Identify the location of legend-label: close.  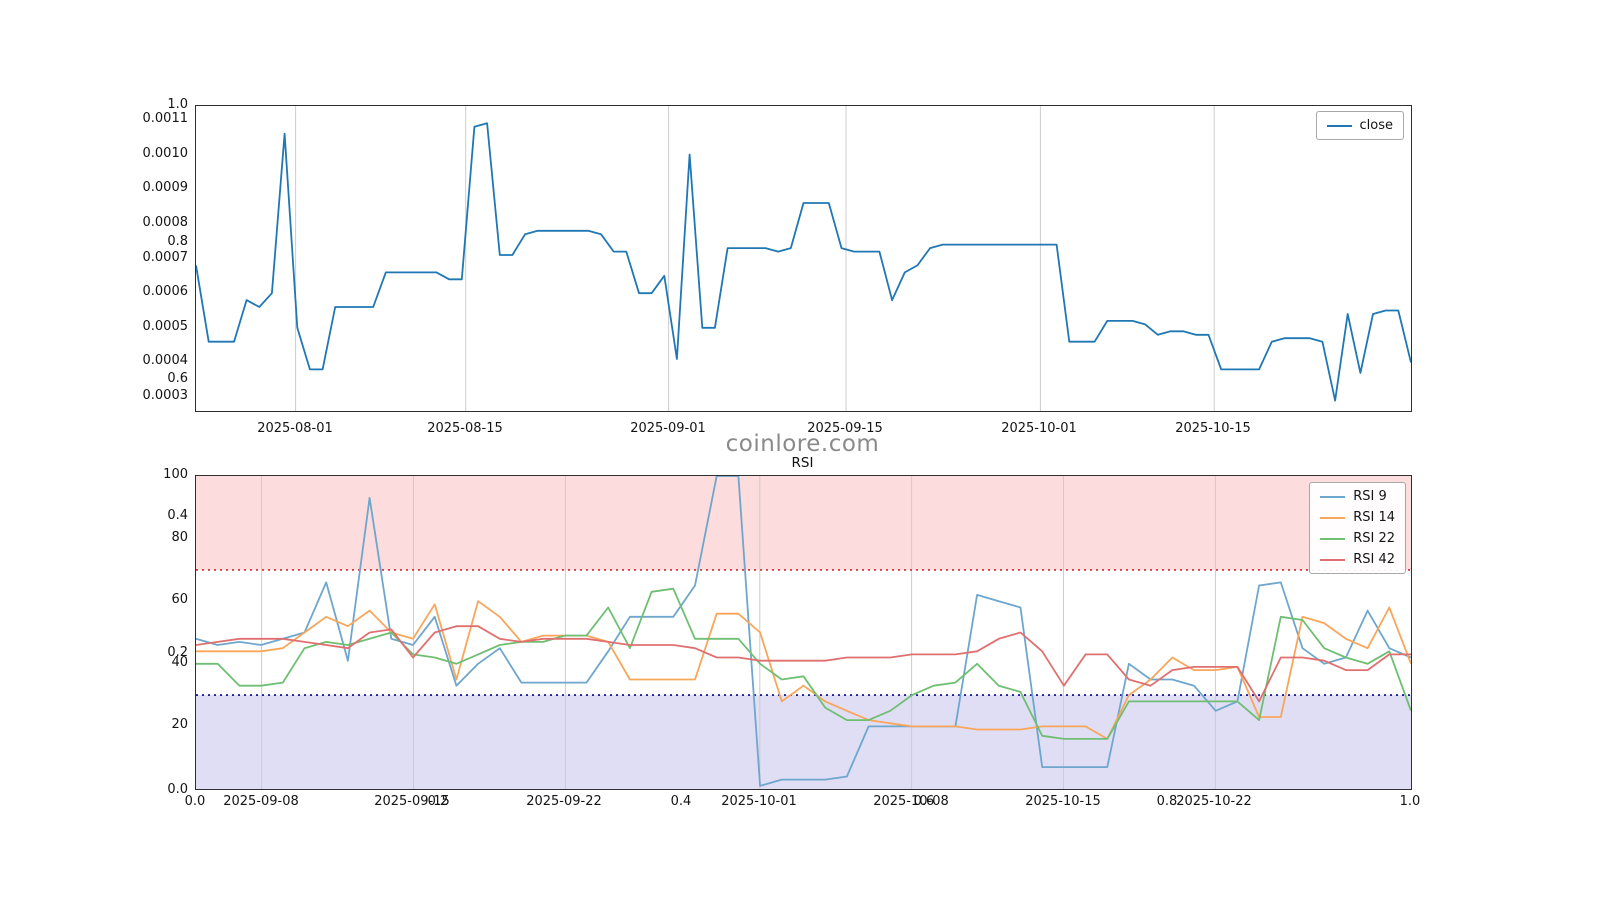
(1376, 125).